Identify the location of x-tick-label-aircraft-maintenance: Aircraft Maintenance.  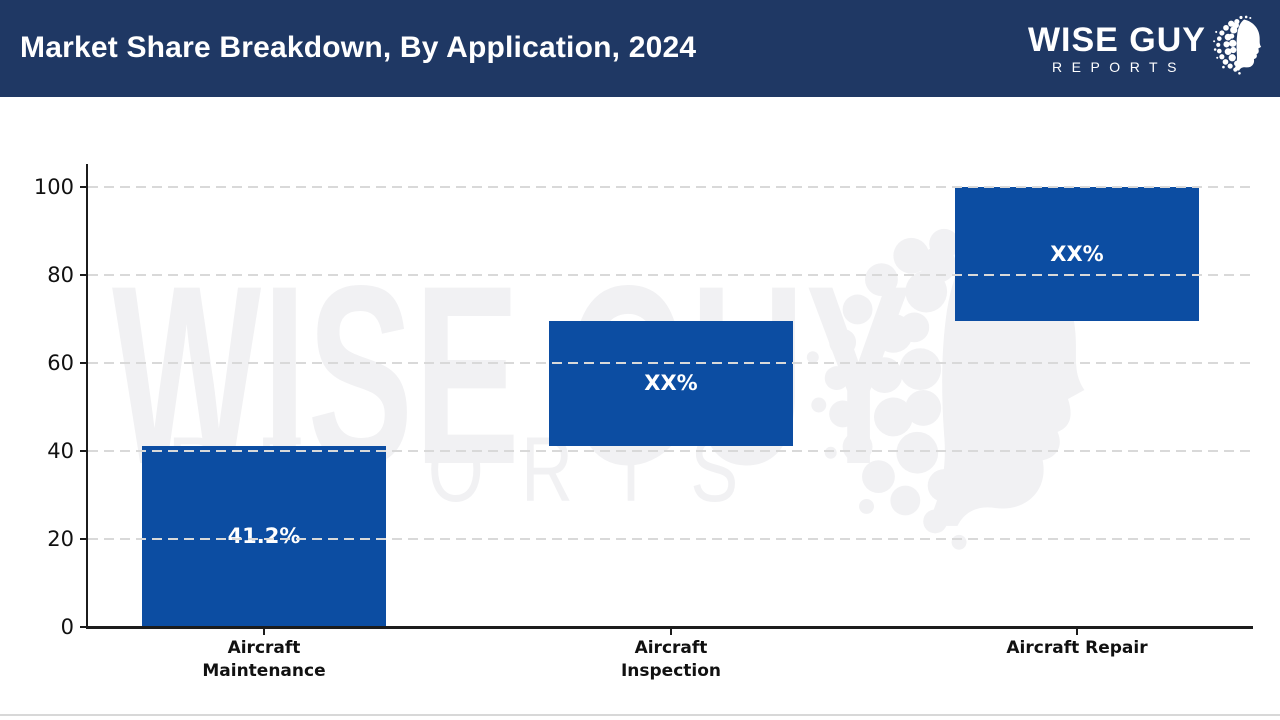
(264, 659).